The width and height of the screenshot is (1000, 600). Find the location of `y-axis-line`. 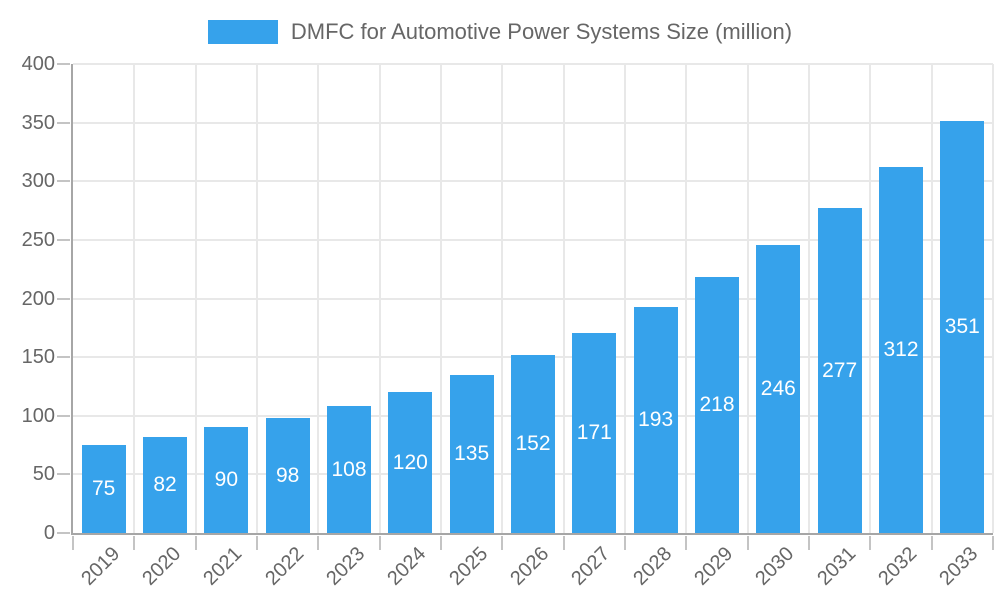

y-axis-line is located at coordinates (72, 299).